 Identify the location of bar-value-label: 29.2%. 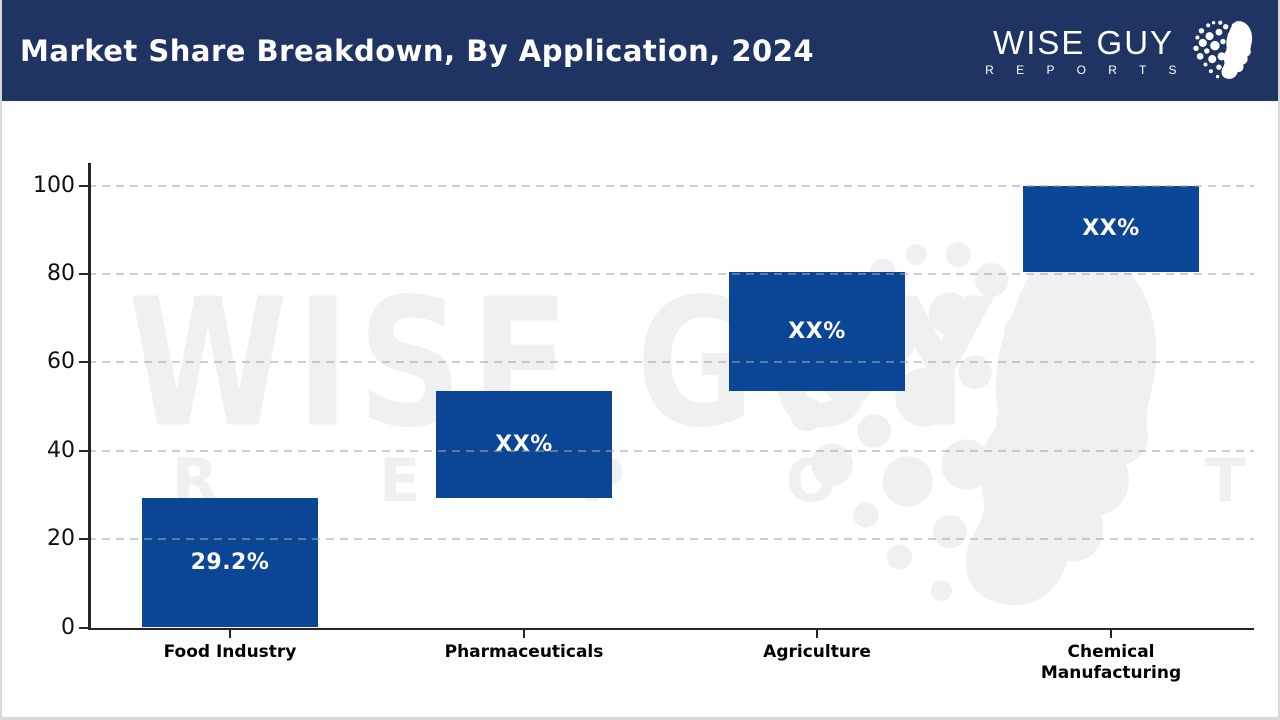
(230, 563).